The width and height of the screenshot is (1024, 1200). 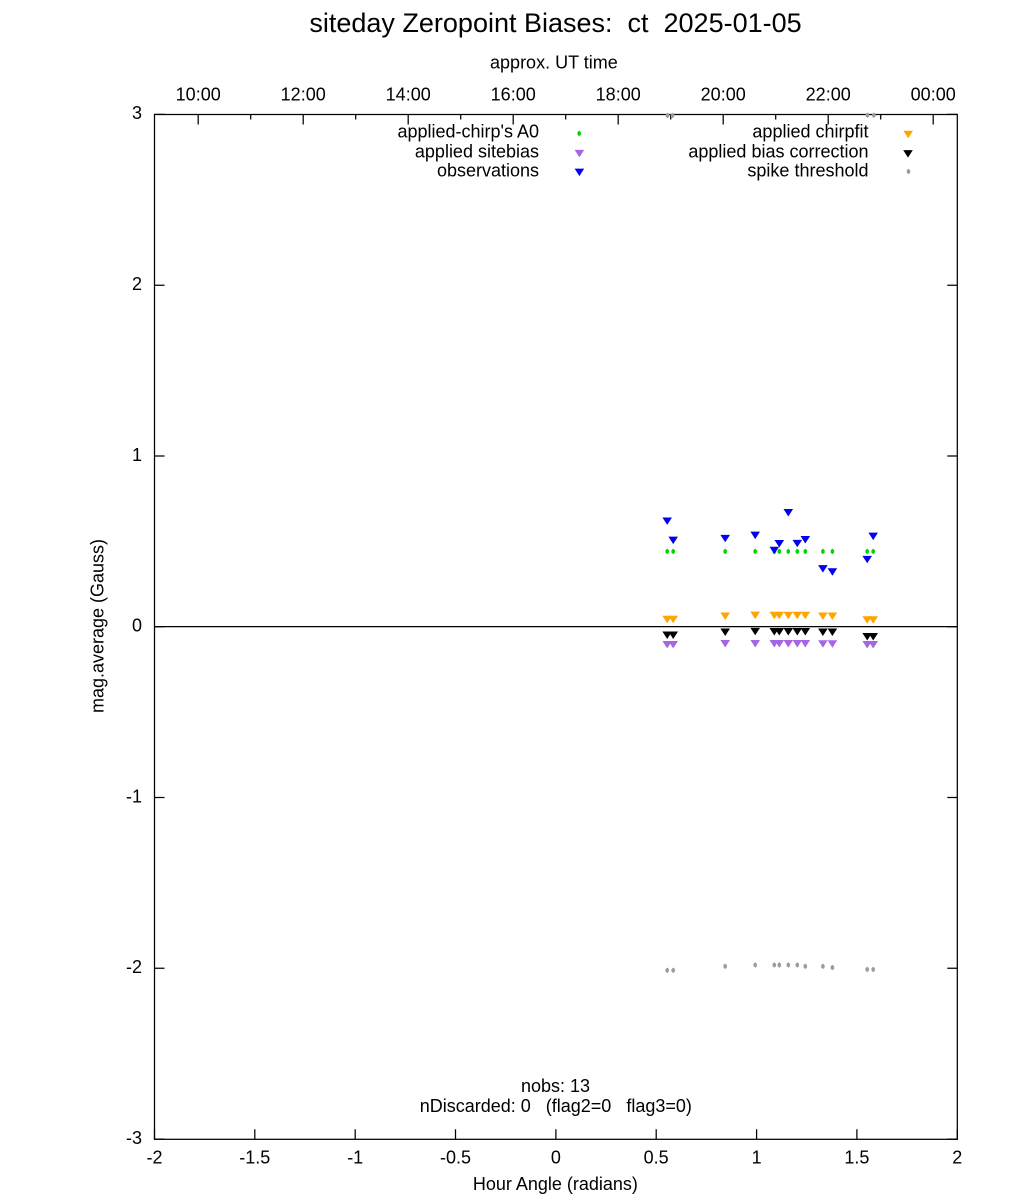 What do you see at coordinates (555, 1184) in the screenshot?
I see `svg-text: Hour Angle (radians)` at bounding box center [555, 1184].